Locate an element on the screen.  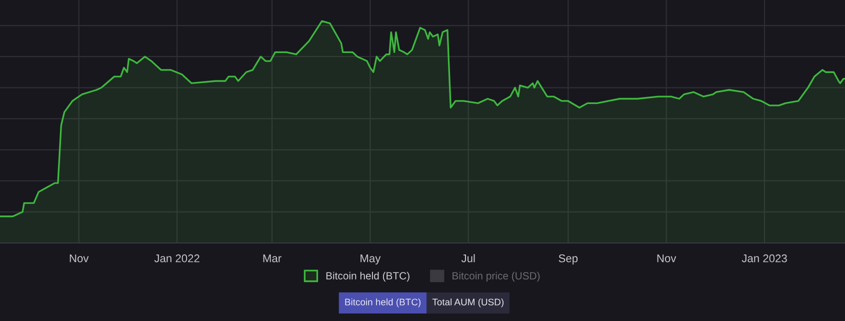
x-tick-label: Sep is located at coordinates (568, 259).